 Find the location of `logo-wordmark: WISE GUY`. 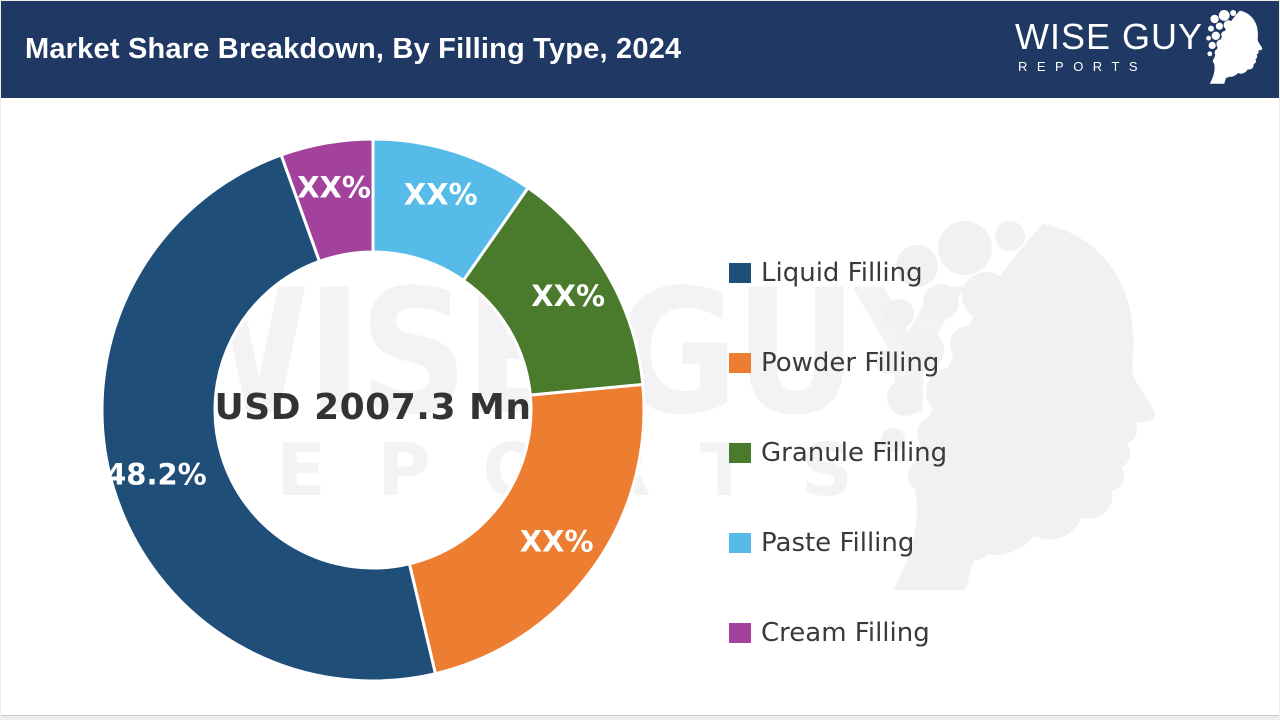

logo-wordmark: WISE GUY is located at coordinates (1108, 36).